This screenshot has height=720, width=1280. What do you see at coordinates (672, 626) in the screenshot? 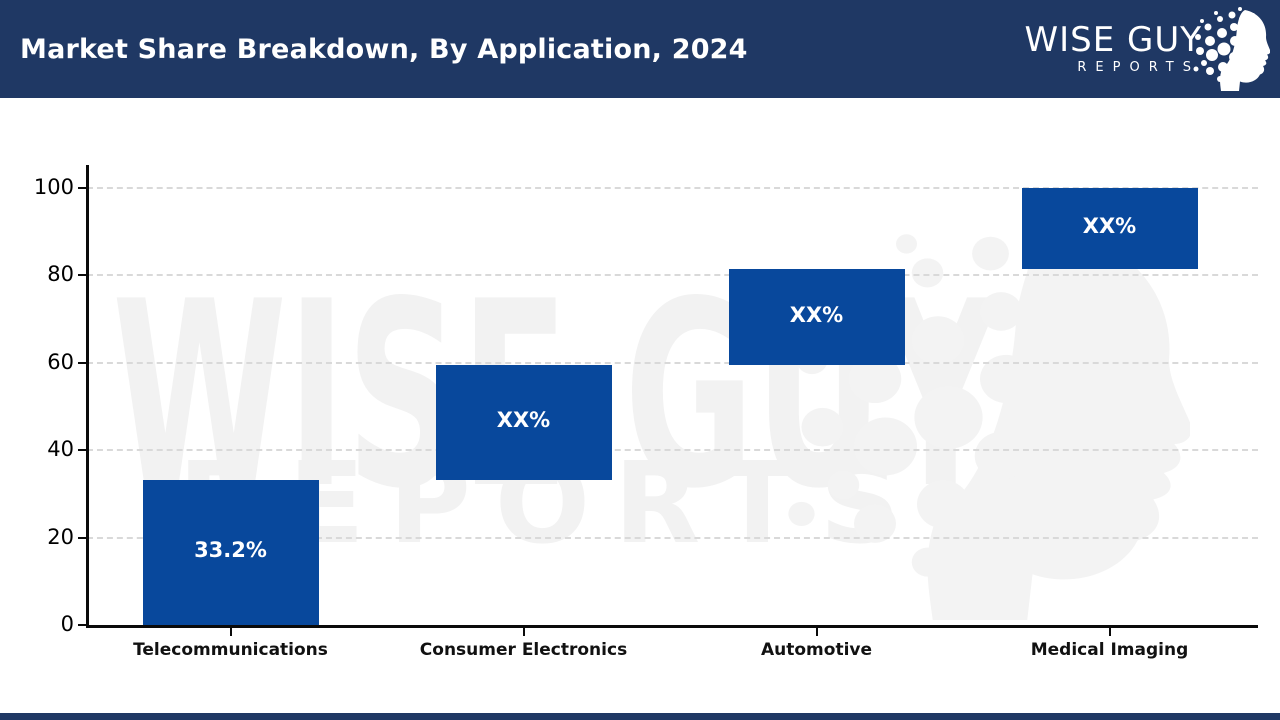
I see `x-axis-spine` at bounding box center [672, 626].